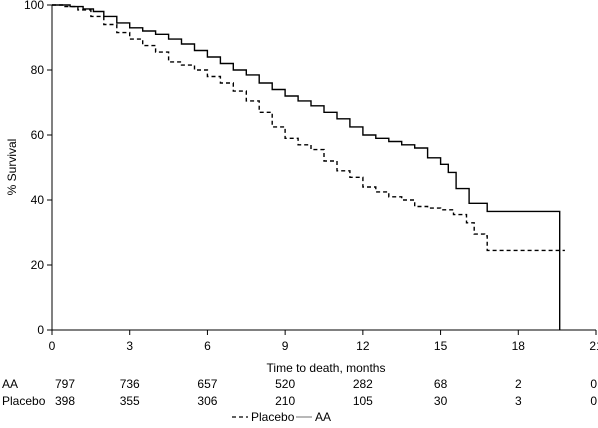  I want to click on x-tick-label: 0, so click(52, 346).